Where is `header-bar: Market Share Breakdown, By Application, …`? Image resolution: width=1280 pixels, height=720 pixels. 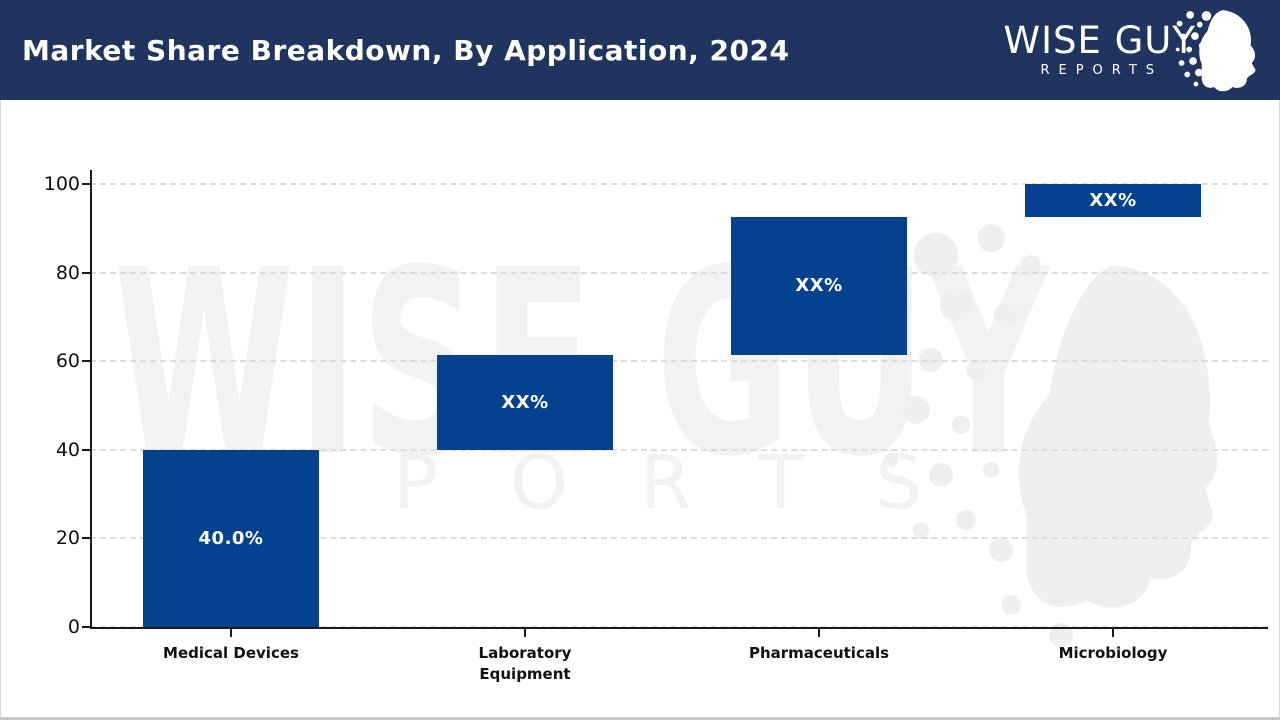 header-bar: Market Share Breakdown, By Application, … is located at coordinates (640, 50).